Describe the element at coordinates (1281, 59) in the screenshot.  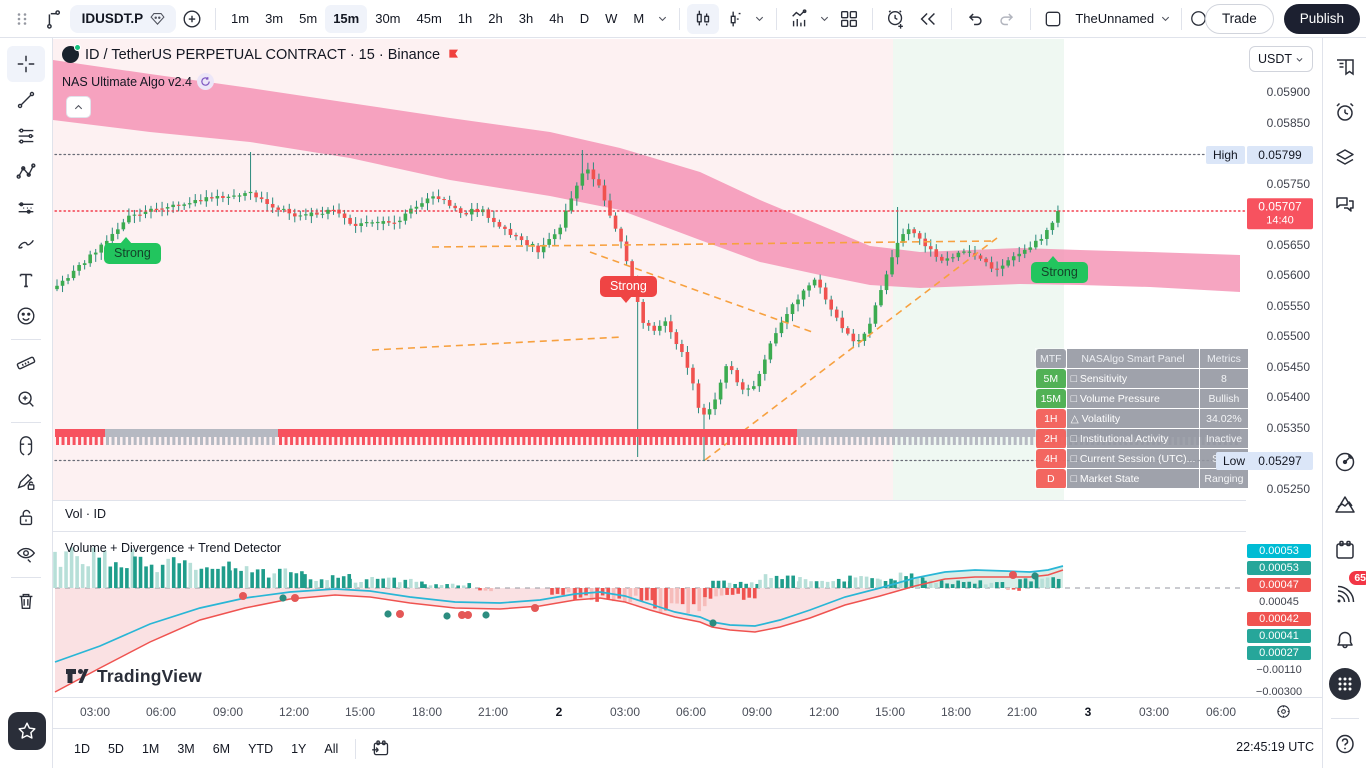
I see `currency-selector: USDT` at that location.